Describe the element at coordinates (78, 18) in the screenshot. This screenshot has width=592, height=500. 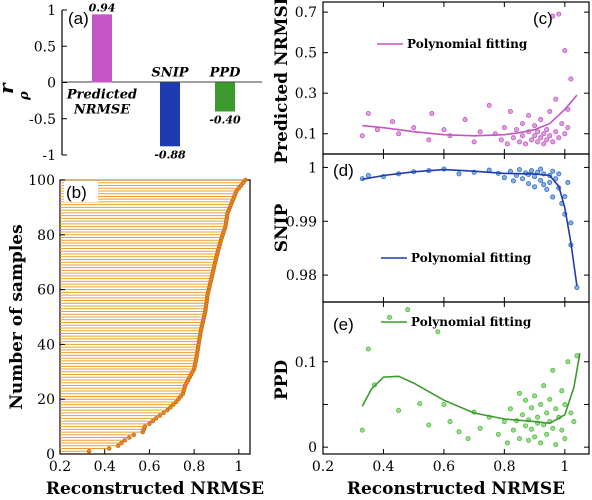
I see `panel-a-label: (a)` at that location.